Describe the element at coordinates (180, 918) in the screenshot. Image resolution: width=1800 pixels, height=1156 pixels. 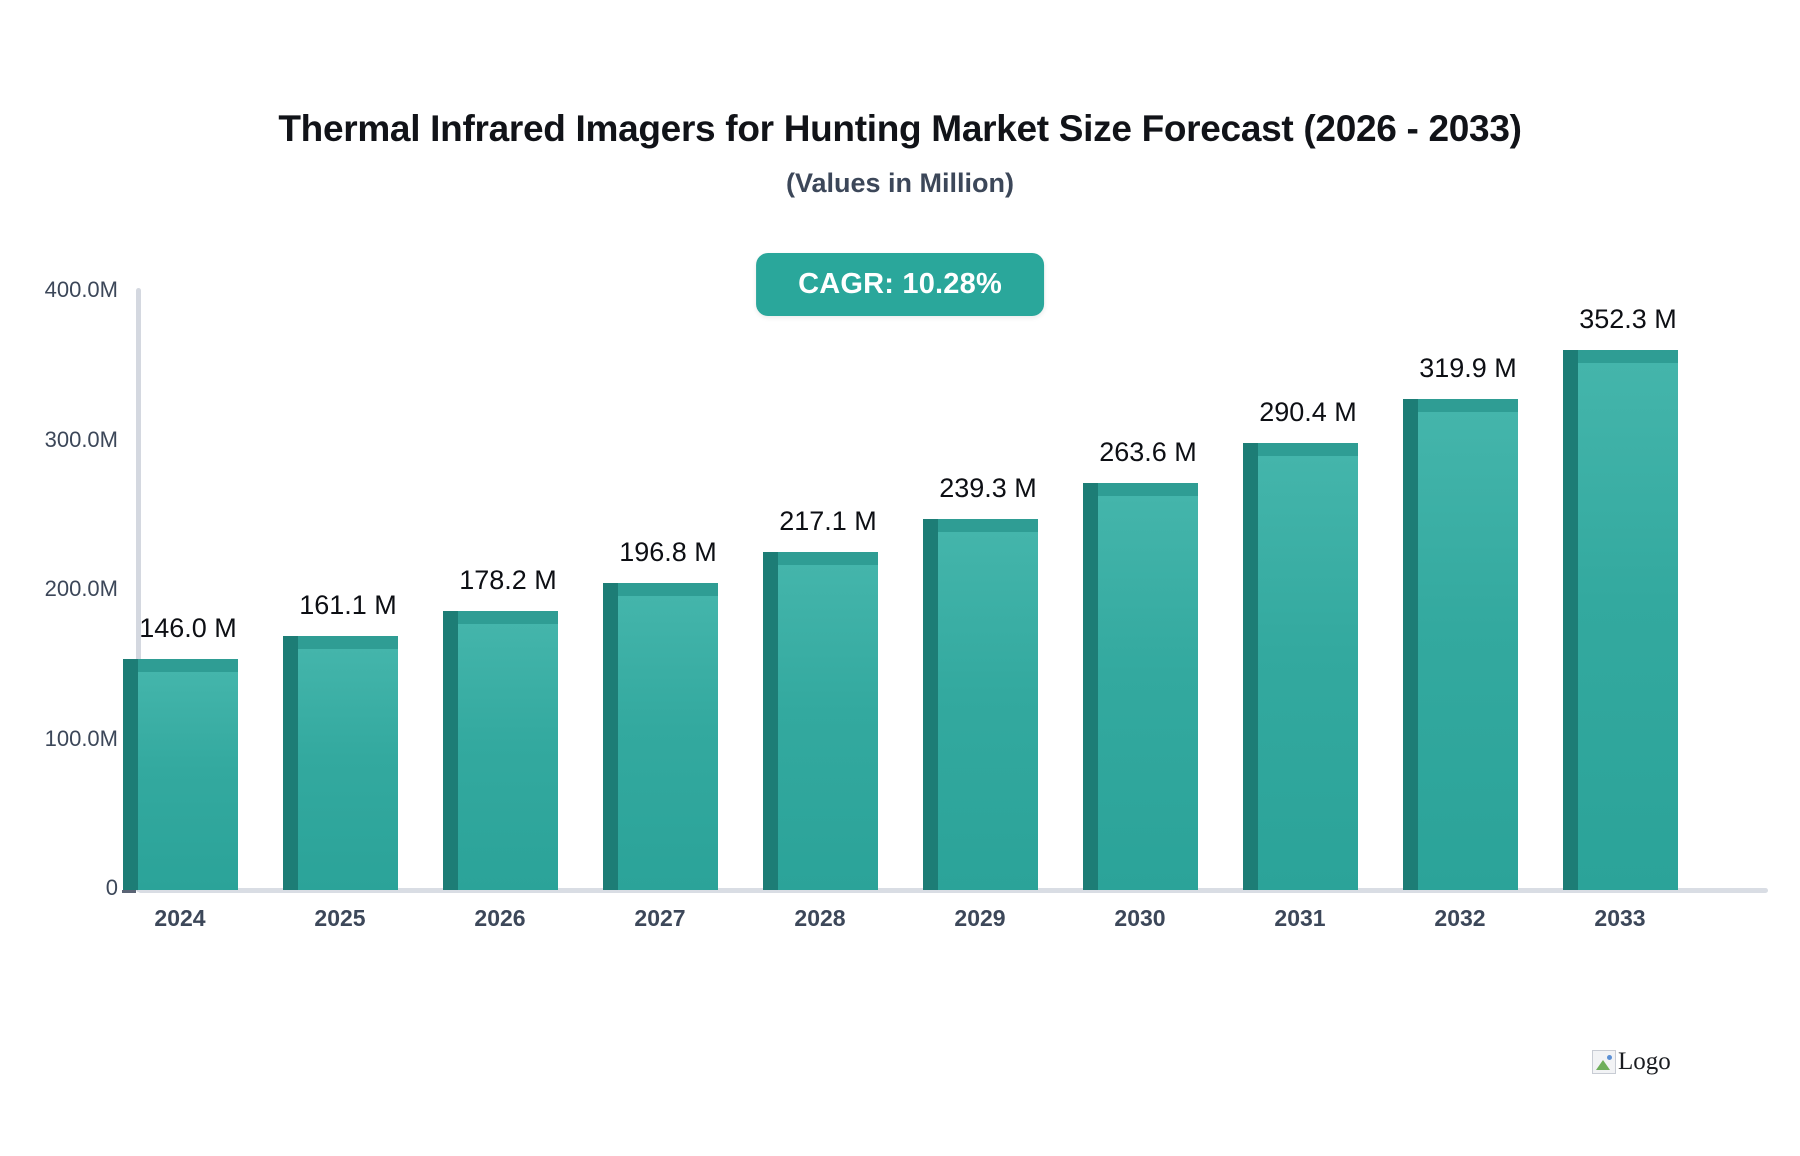
I see `x-axis-tick-label: 2024` at that location.